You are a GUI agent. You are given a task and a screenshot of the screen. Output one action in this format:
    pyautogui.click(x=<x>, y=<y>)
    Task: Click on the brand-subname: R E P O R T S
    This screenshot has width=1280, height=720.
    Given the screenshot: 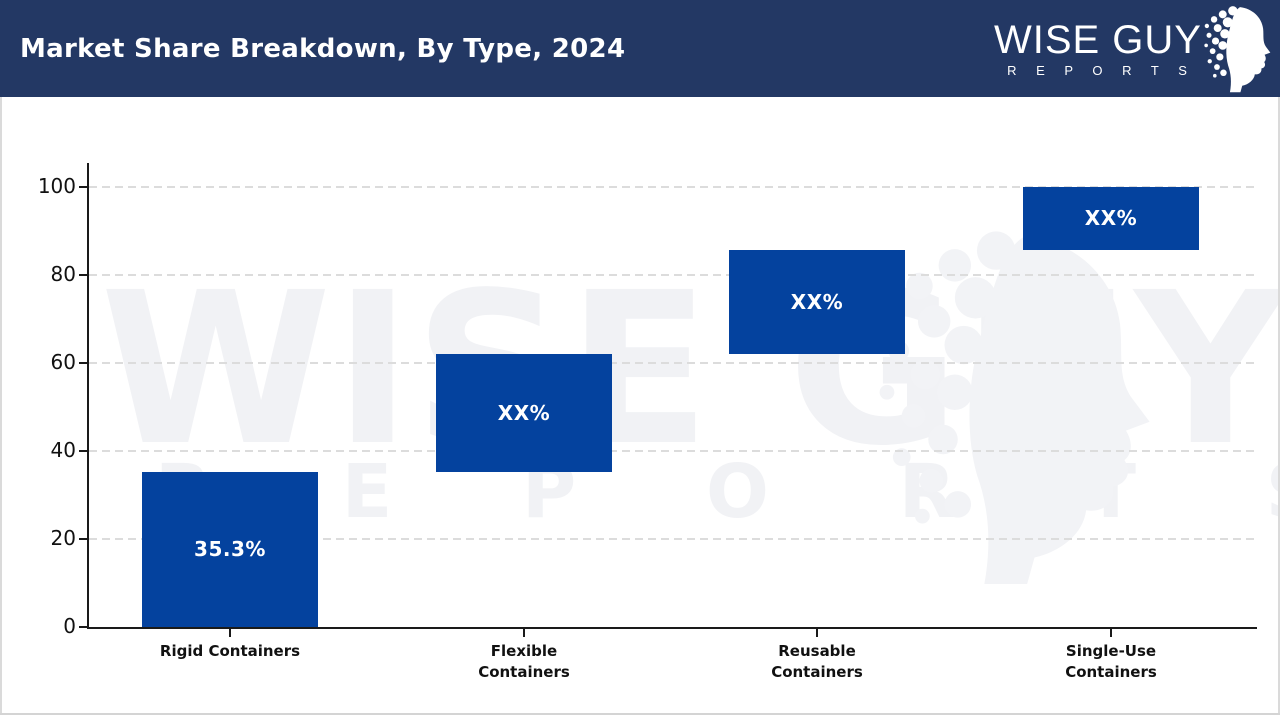 What is the action you would take?
    pyautogui.click(x=1101, y=70)
    